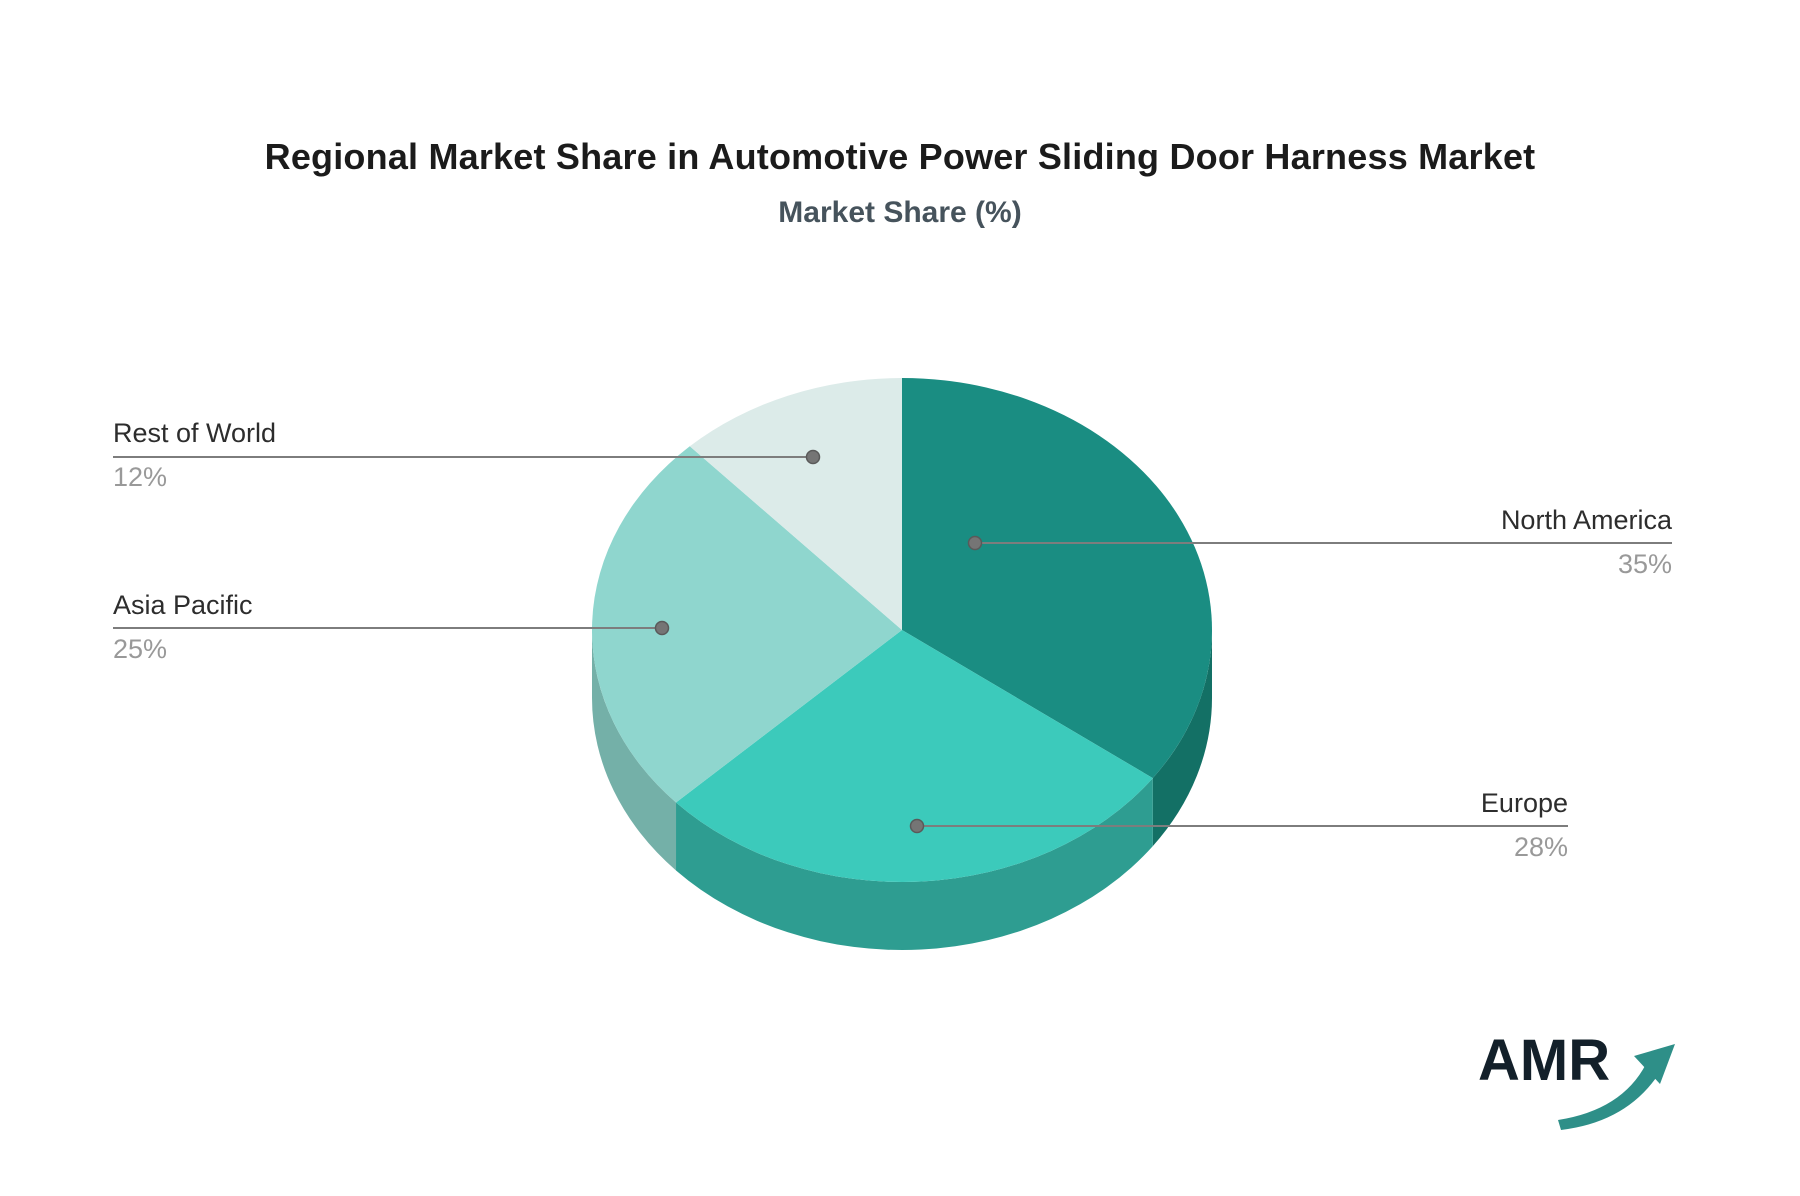 Image resolution: width=1800 pixels, height=1196 pixels. What do you see at coordinates (140, 649) in the screenshot?
I see `value-asia-pacific: 25%` at bounding box center [140, 649].